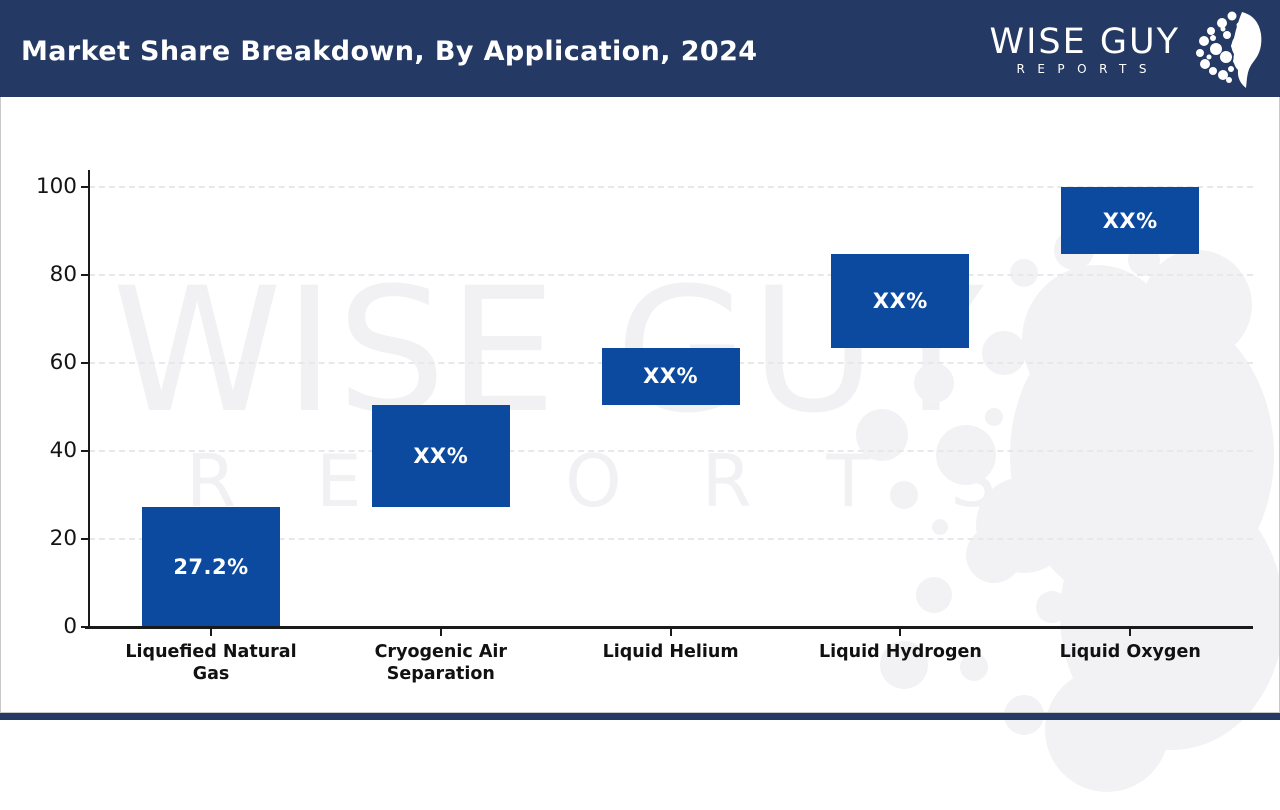 The height and width of the screenshot is (810, 1280). I want to click on y-tick-label-0: 0, so click(70, 626).